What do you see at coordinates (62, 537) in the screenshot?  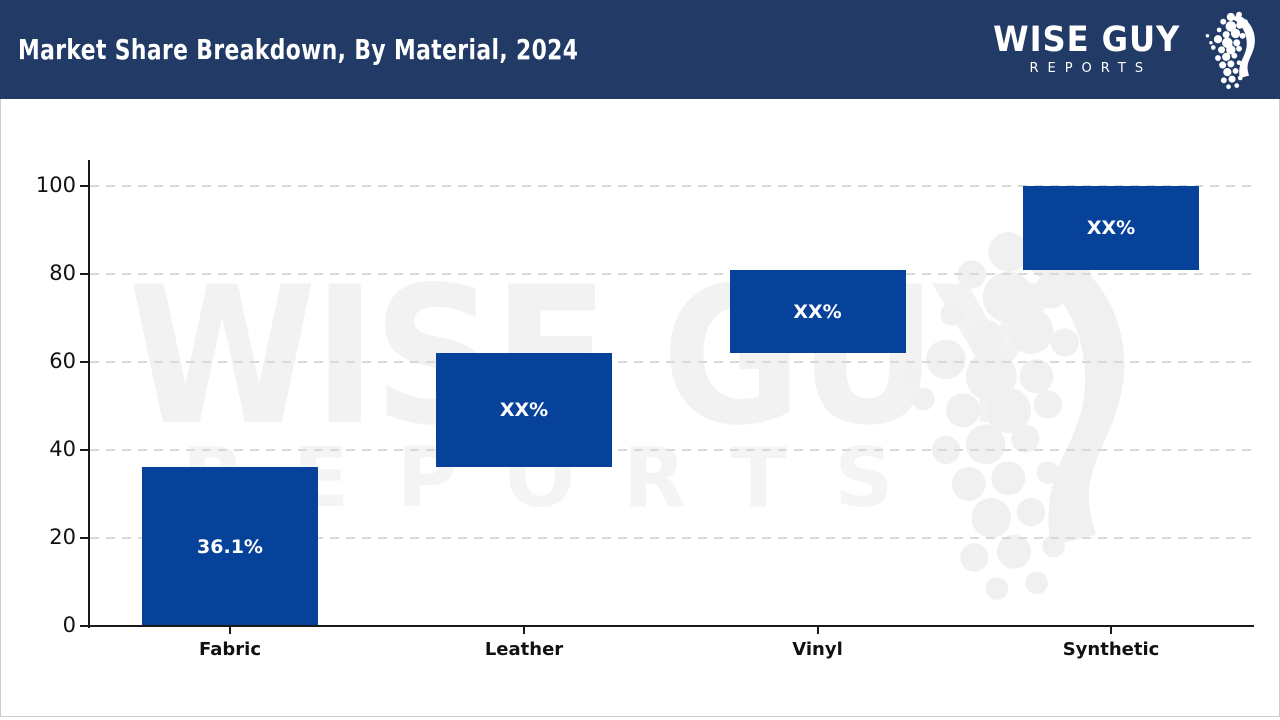 I see `y-tick-label-20: 20` at bounding box center [62, 537].